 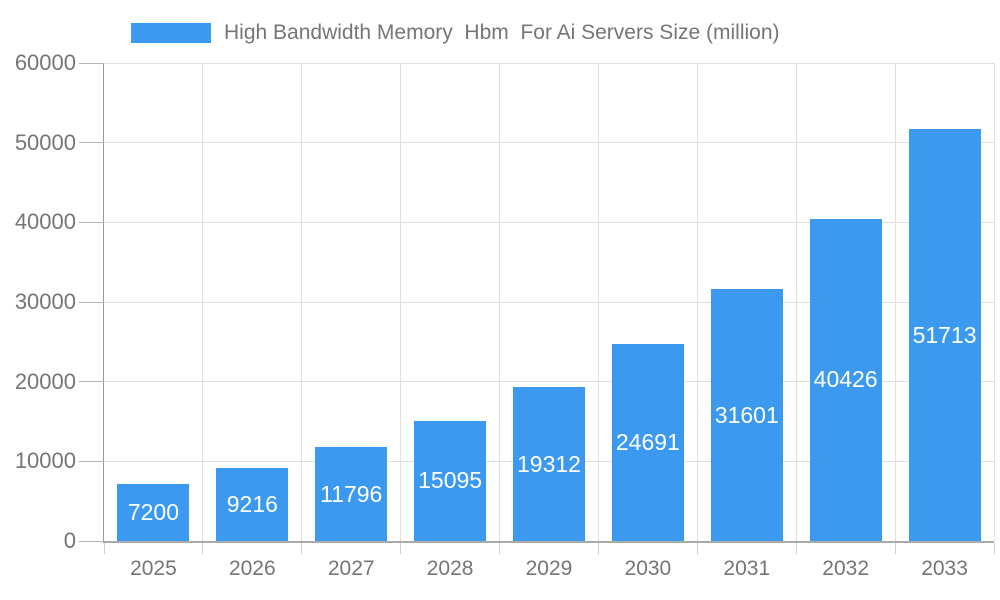 I want to click on x-axis-tick-label: 2027, so click(x=351, y=568).